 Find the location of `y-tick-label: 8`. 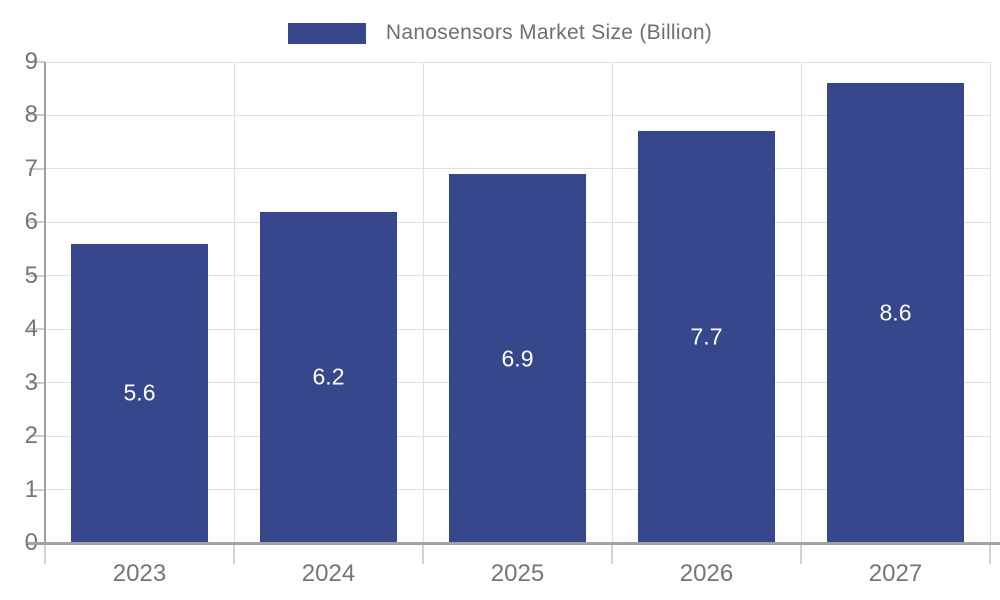

y-tick-label: 8 is located at coordinates (31, 115).